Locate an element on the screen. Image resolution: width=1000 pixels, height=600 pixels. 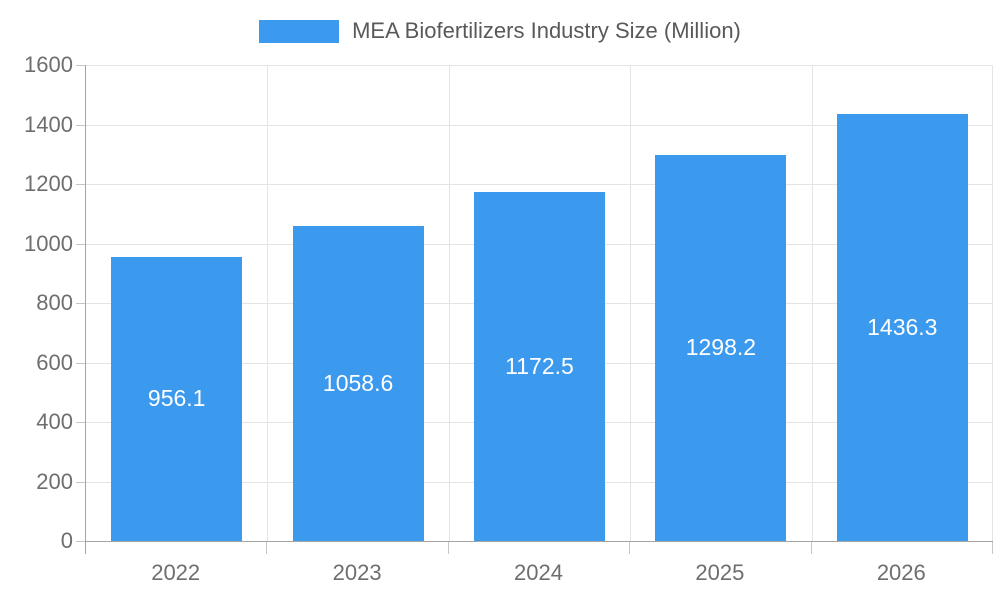
bar: 1436.3 is located at coordinates (902, 327).